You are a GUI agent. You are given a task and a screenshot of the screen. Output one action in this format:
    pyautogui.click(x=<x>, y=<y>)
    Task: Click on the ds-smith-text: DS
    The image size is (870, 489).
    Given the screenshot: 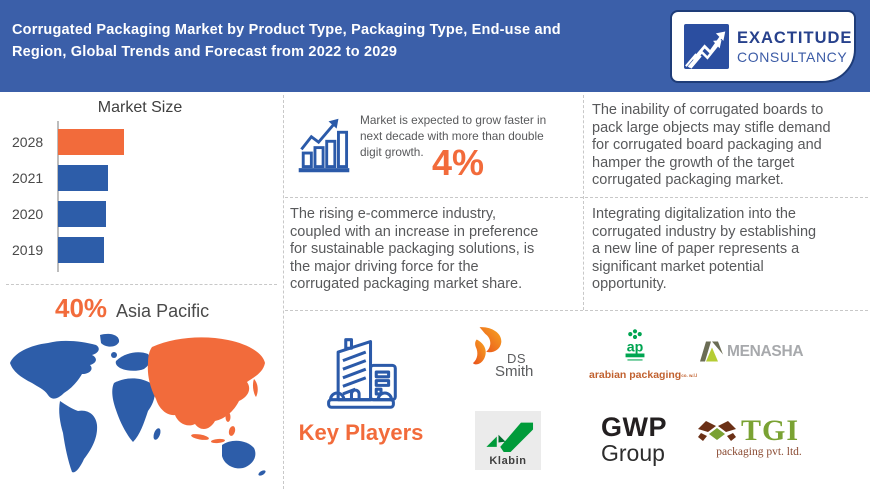 What is the action you would take?
    pyautogui.click(x=517, y=358)
    